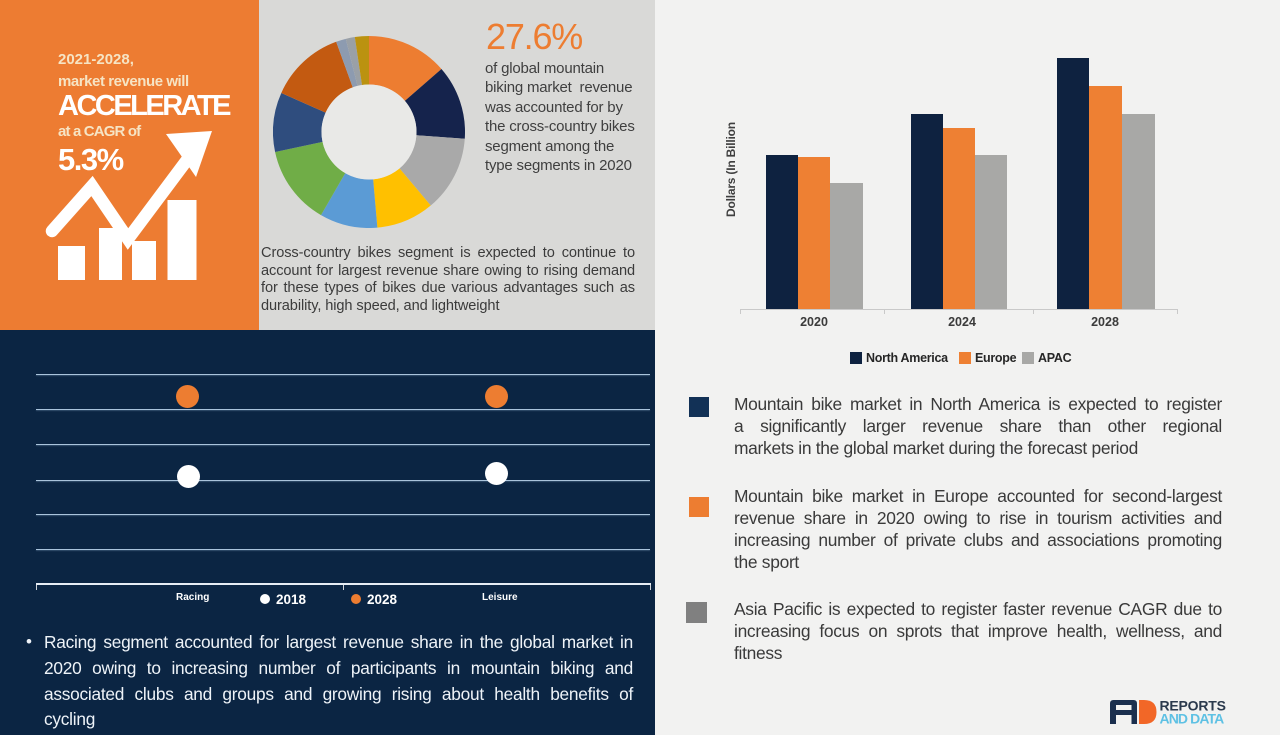  Describe the element at coordinates (1192, 718) in the screenshot. I see `svg-text: AND DATA` at that location.